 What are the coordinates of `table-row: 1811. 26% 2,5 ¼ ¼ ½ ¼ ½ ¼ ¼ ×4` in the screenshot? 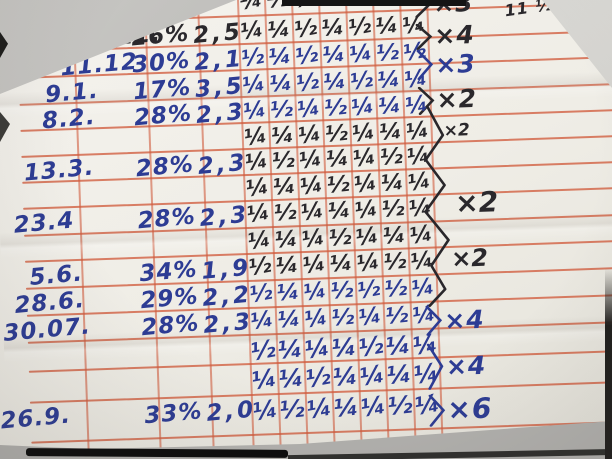 It's located at (302, 27).